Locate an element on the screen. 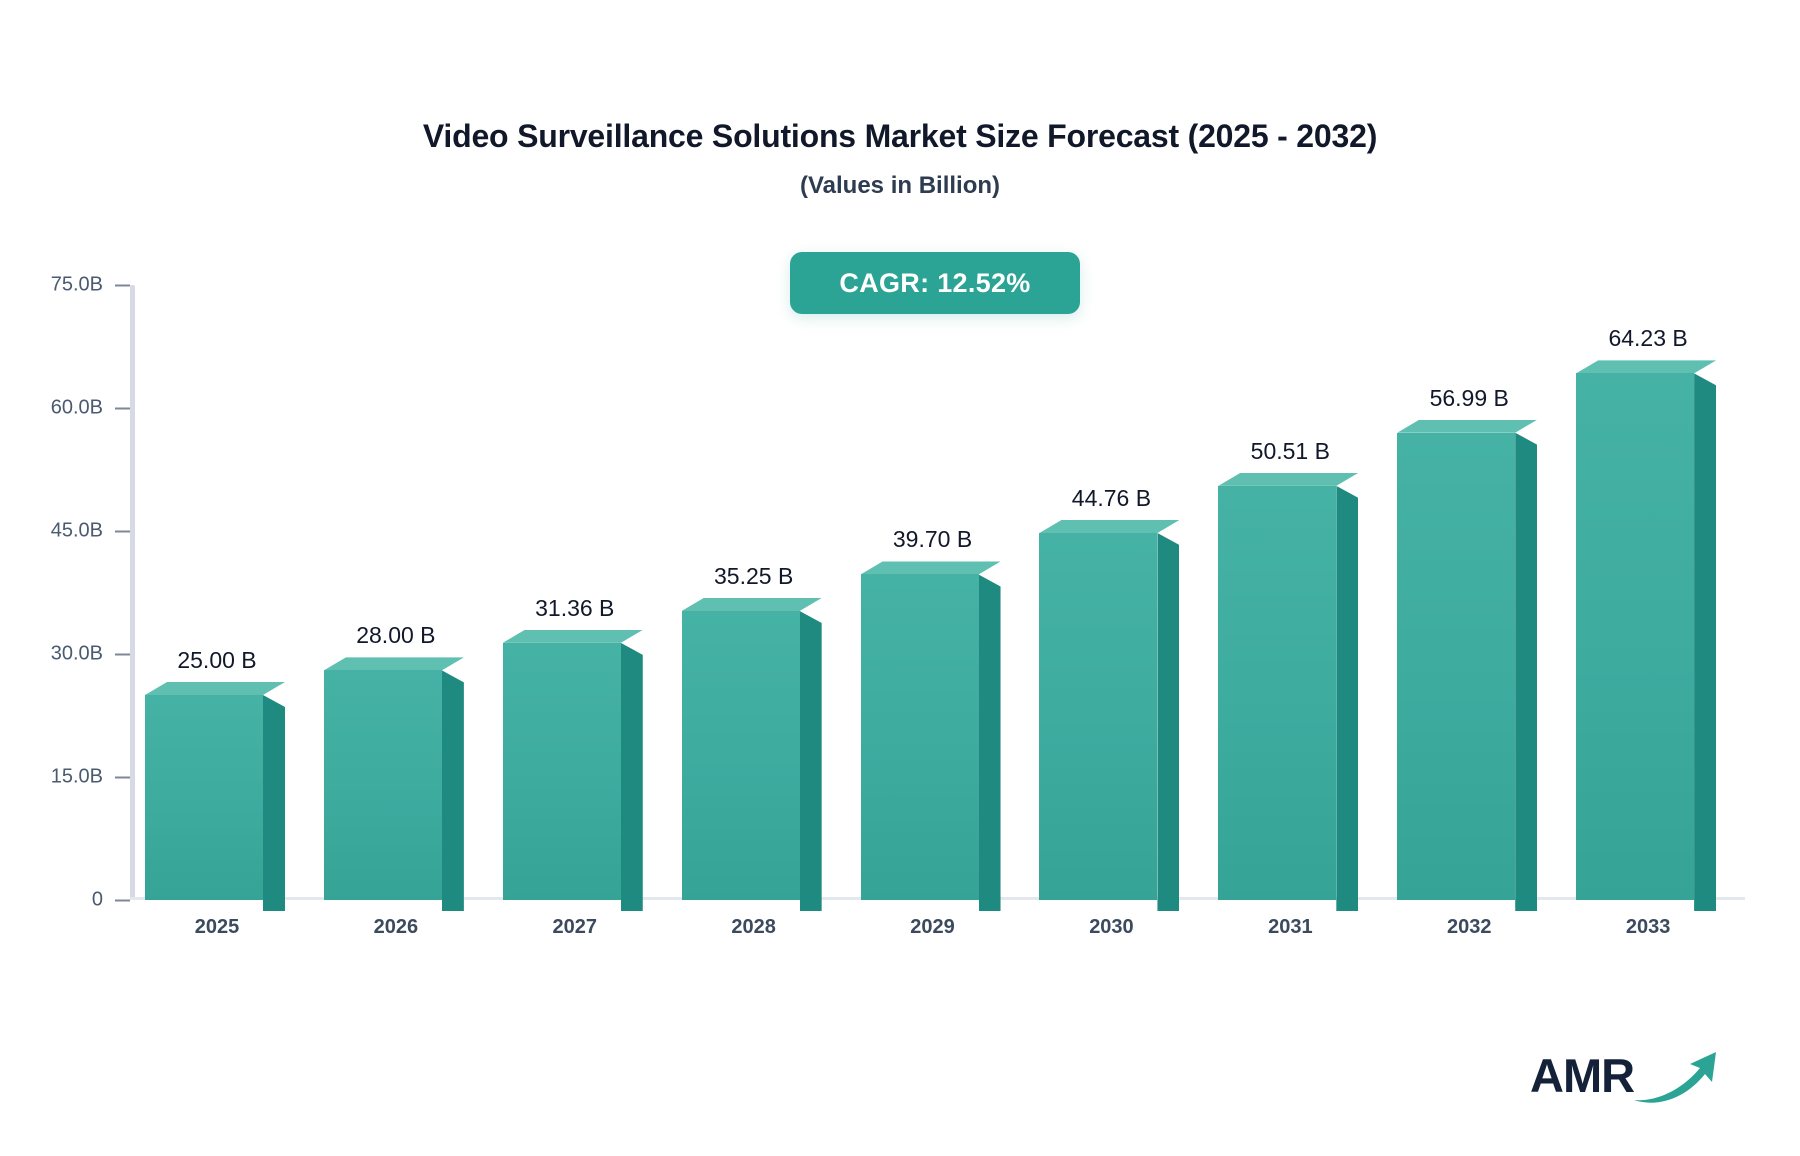  bar-value-label: 35.25 B is located at coordinates (754, 575).